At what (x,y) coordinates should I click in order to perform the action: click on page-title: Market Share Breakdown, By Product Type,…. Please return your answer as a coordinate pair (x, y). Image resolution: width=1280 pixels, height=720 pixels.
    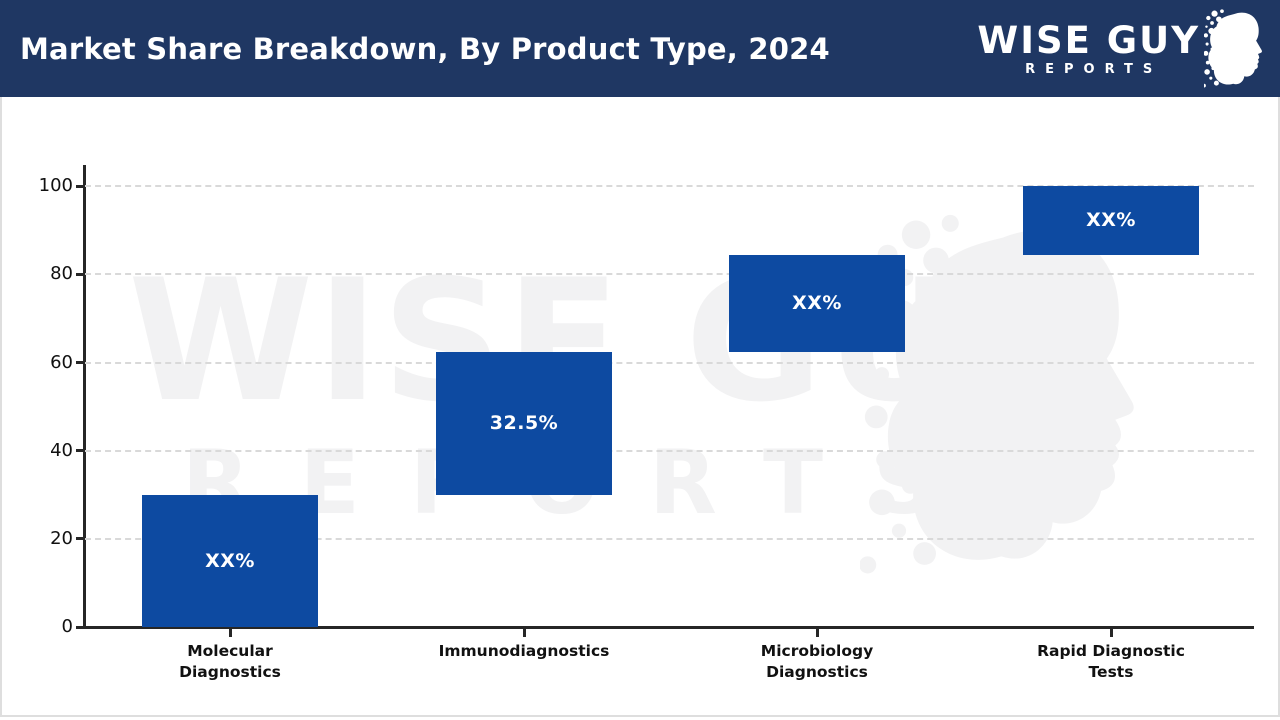
    Looking at the image, I should click on (425, 48).